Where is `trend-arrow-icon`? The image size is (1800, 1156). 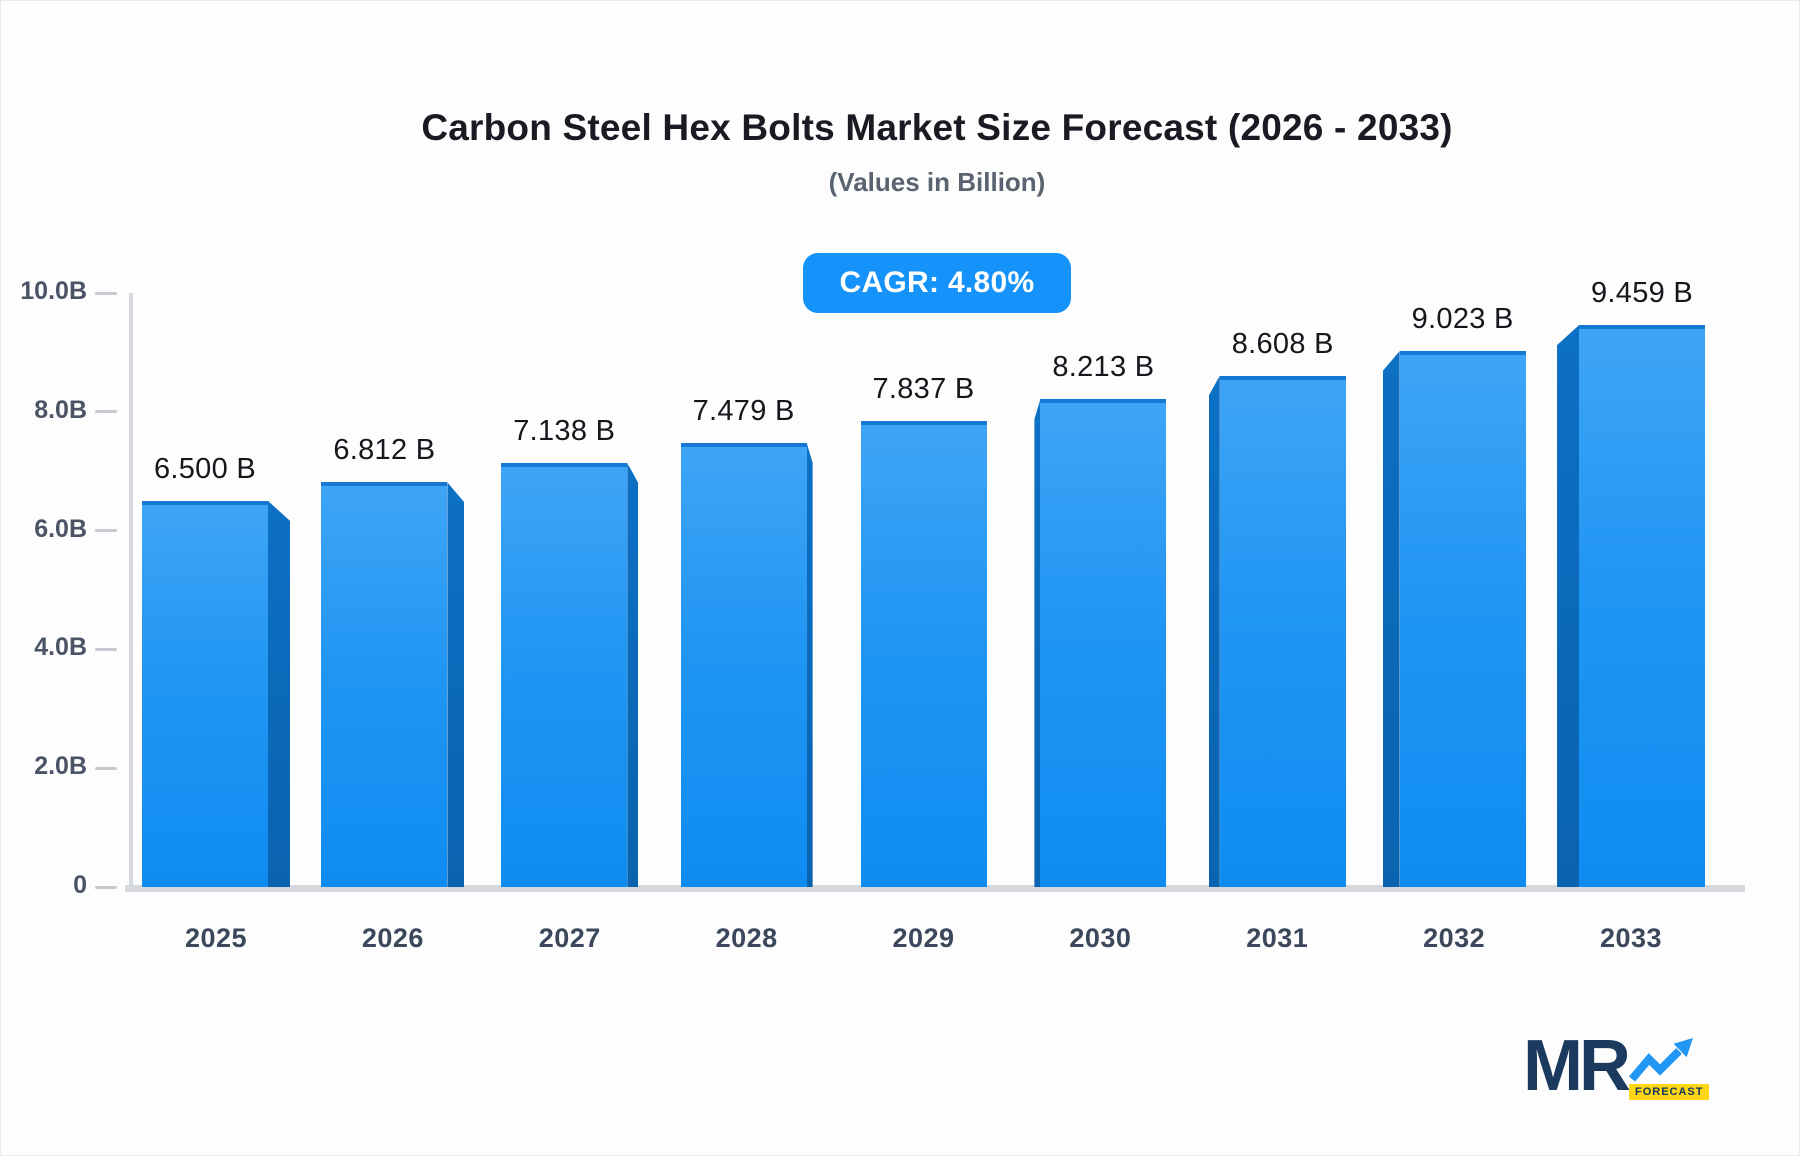 trend-arrow-icon is located at coordinates (1660, 1060).